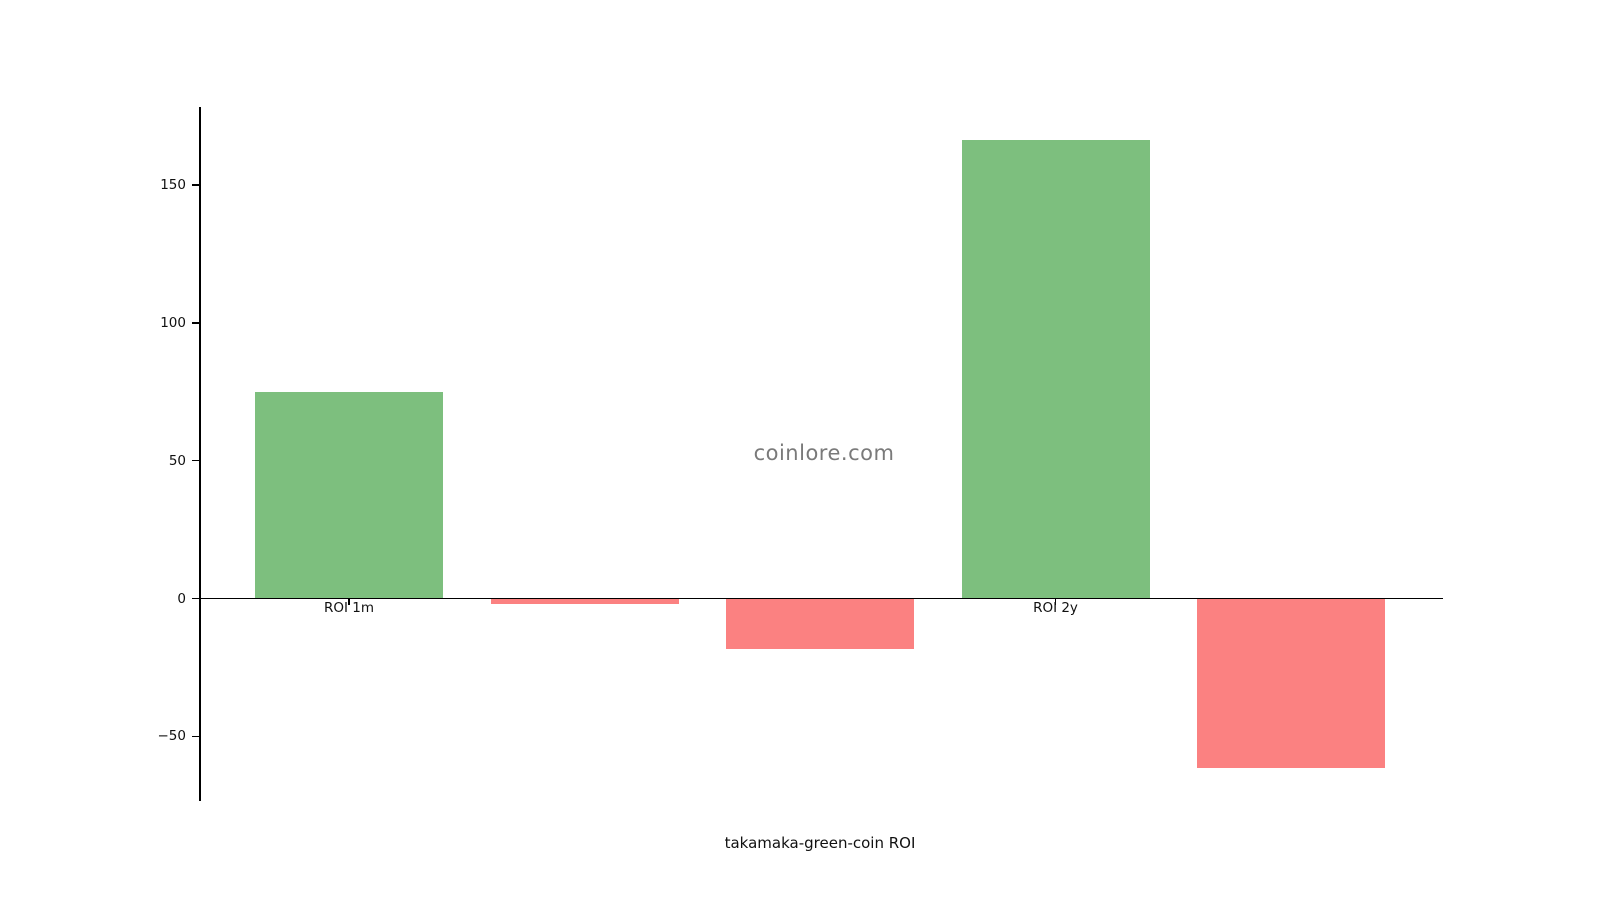 The image size is (1600, 900). I want to click on y-tick-label-100: 100, so click(173, 322).